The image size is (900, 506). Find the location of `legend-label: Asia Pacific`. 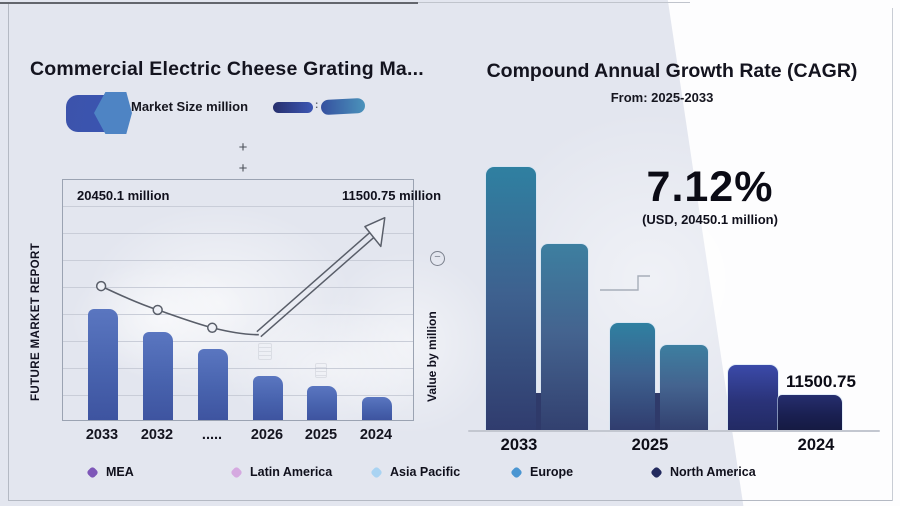

legend-label: Asia Pacific is located at coordinates (425, 472).